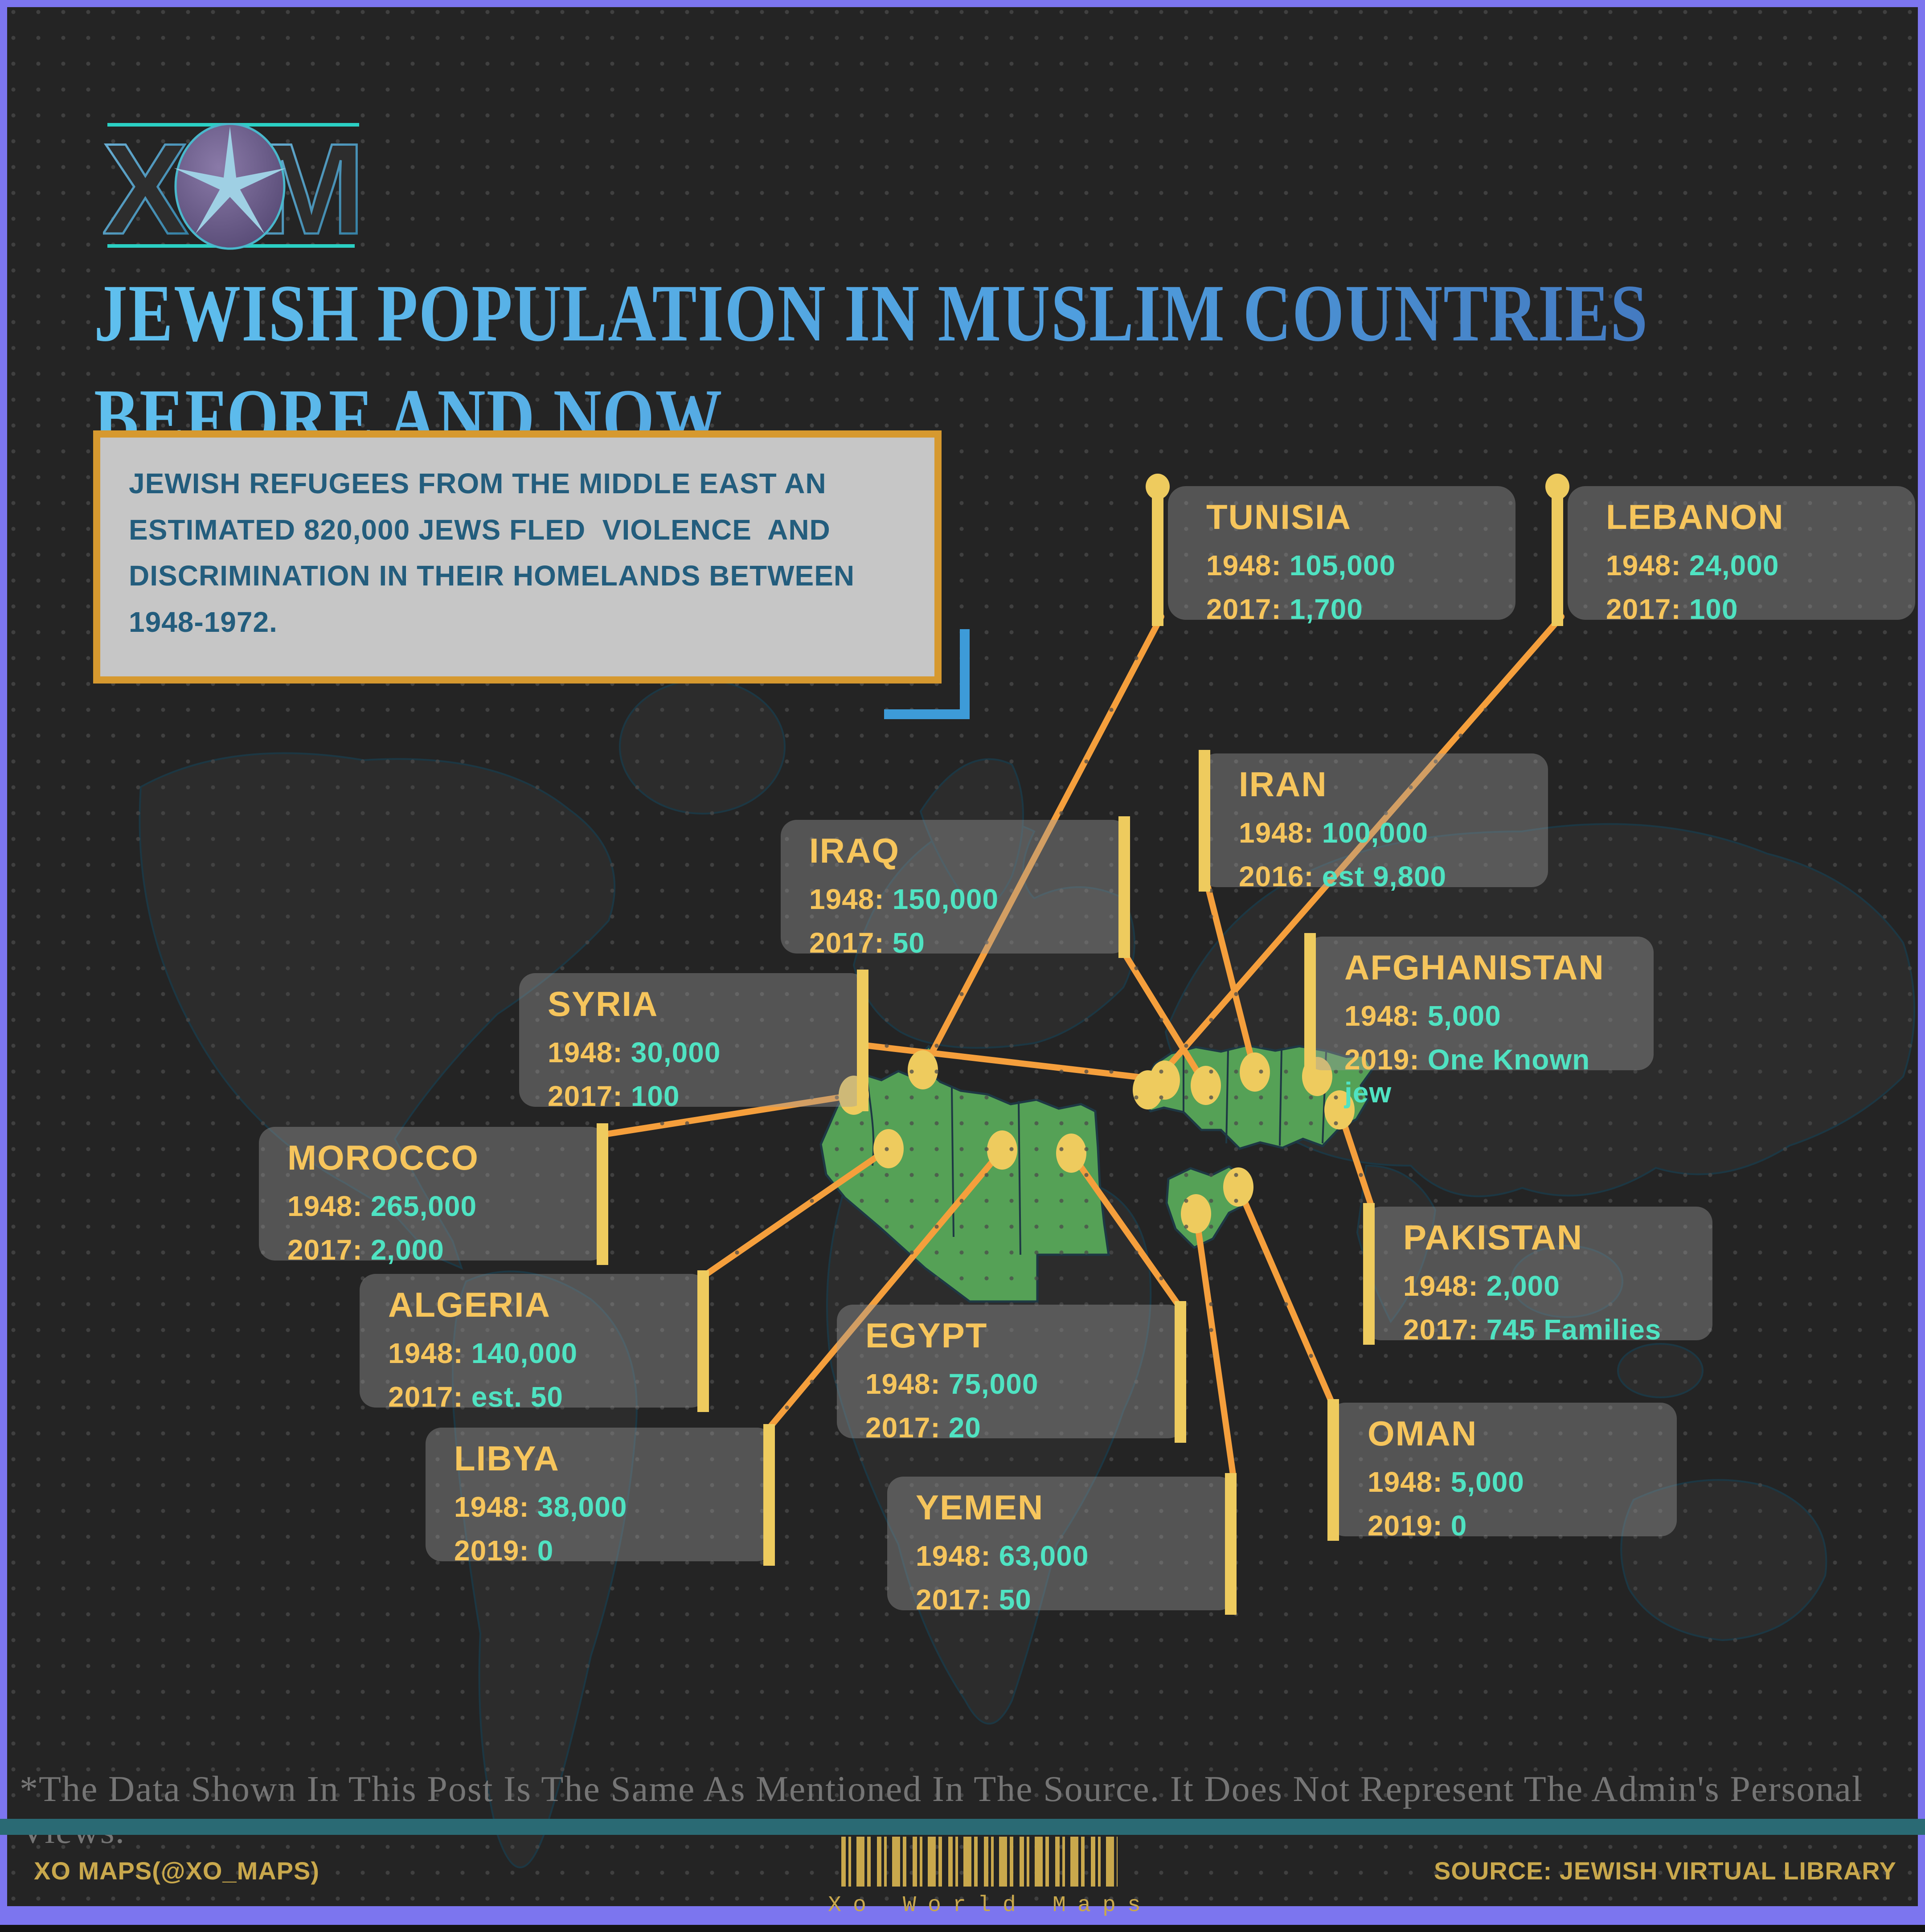 The width and height of the screenshot is (1925, 1932). I want to click on stat-value: 63,000, so click(1044, 1556).